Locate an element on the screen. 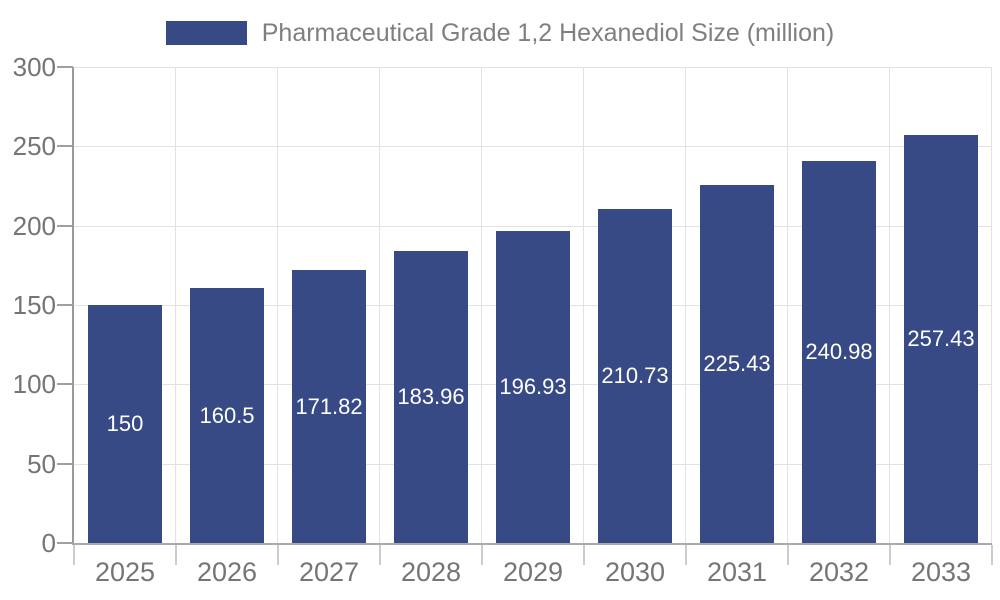  x-axis-label: 2025 is located at coordinates (125, 572).